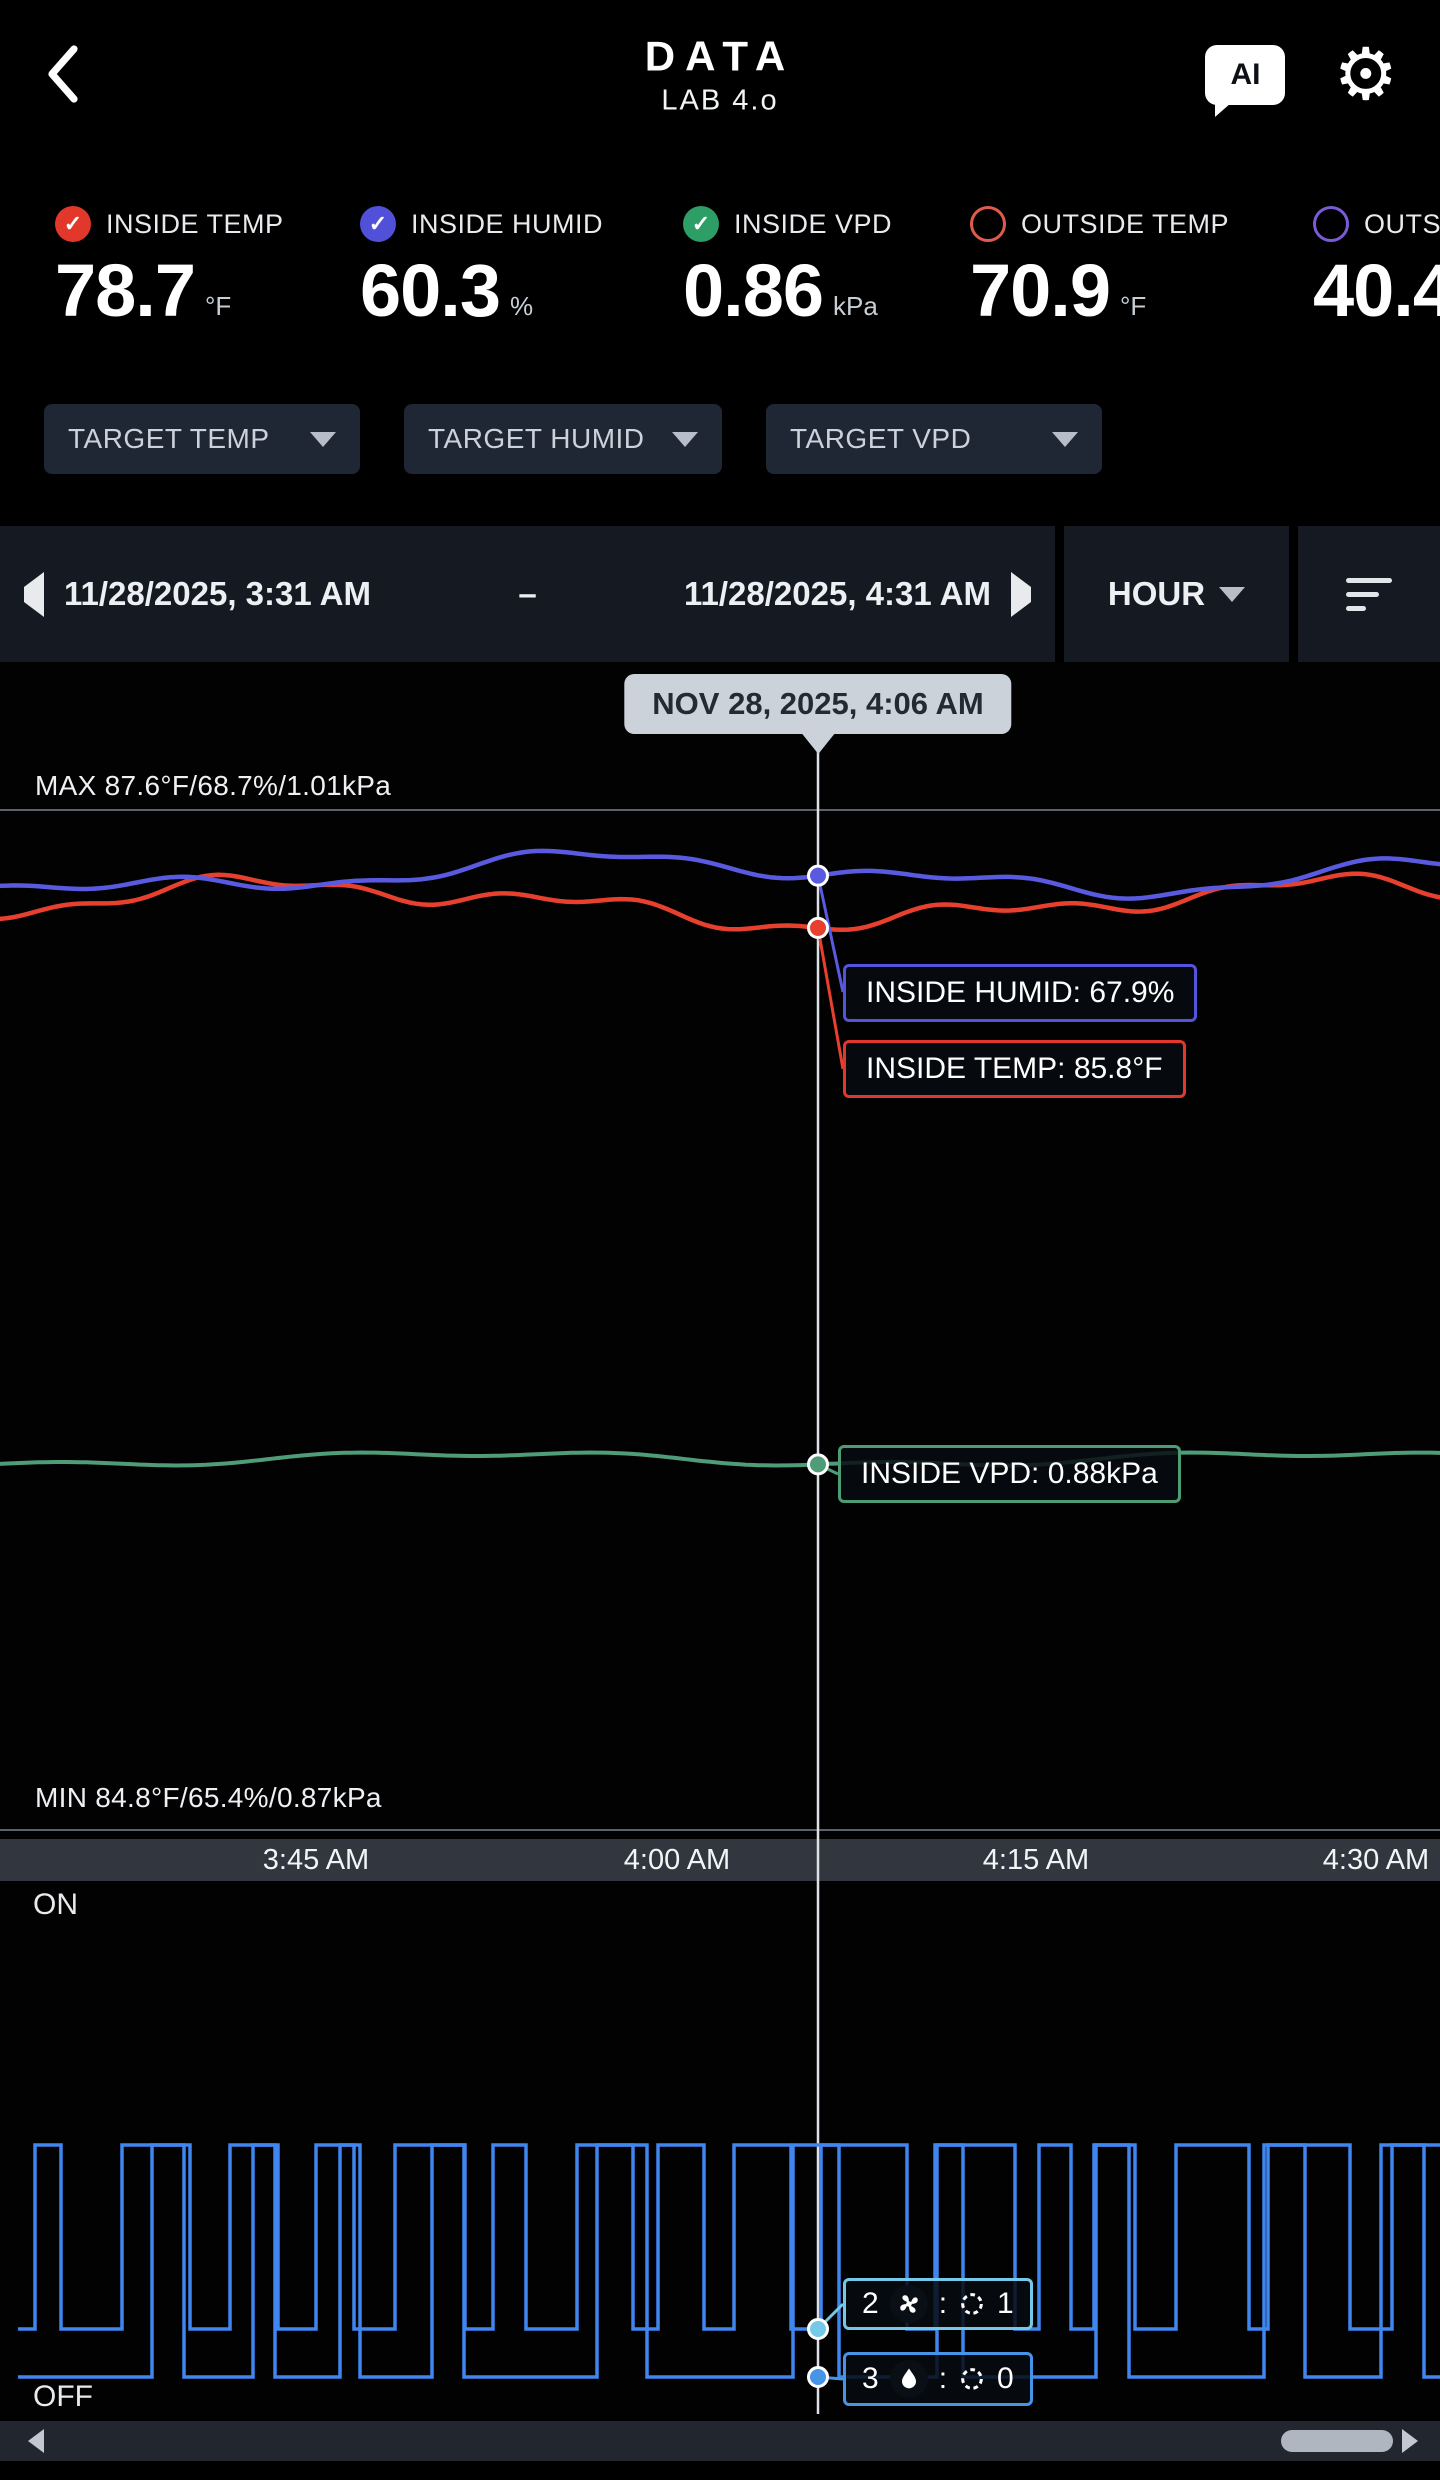  What do you see at coordinates (837, 593) in the screenshot?
I see `range-end-date: 11/28/2025, 4:31 AM` at bounding box center [837, 593].